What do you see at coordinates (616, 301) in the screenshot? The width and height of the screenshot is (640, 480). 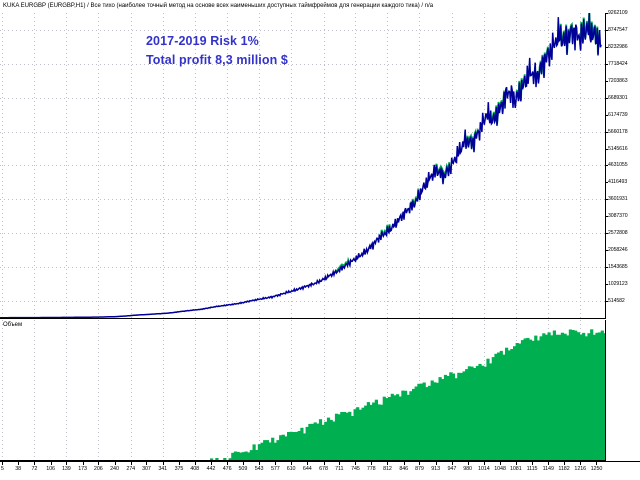 I see `y-axis-tick-label: 514582` at bounding box center [616, 301].